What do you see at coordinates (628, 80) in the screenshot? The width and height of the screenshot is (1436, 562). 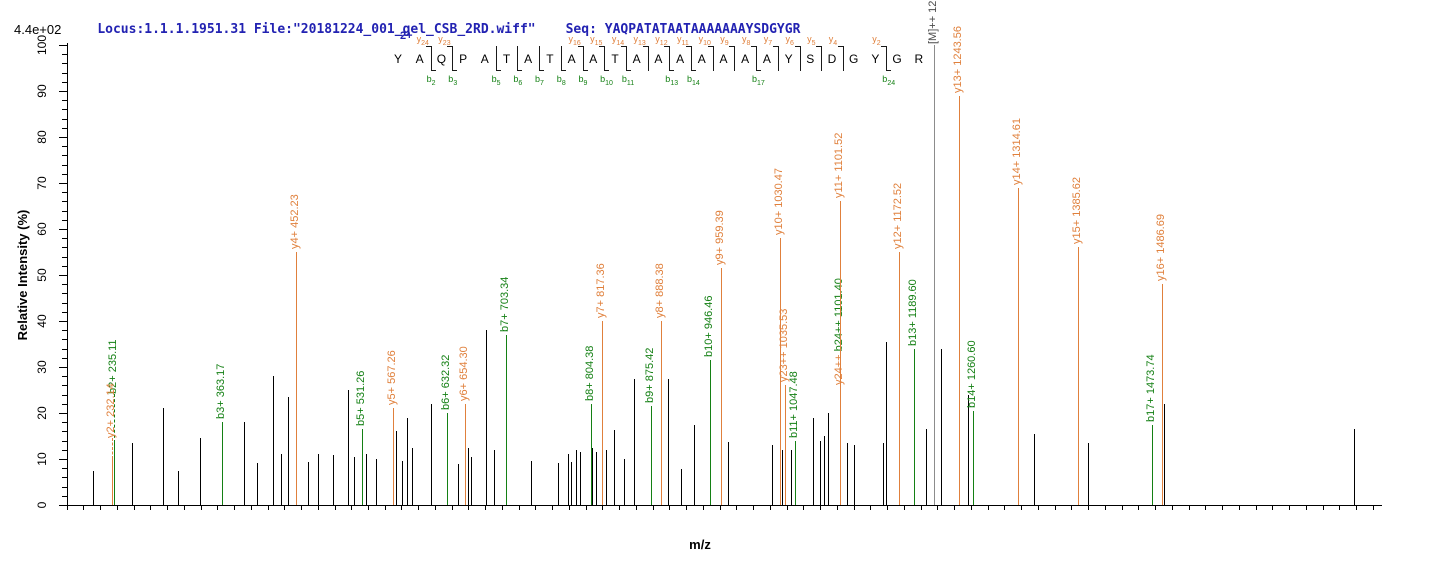 I see `b-ion-flag-label: b11` at bounding box center [628, 80].